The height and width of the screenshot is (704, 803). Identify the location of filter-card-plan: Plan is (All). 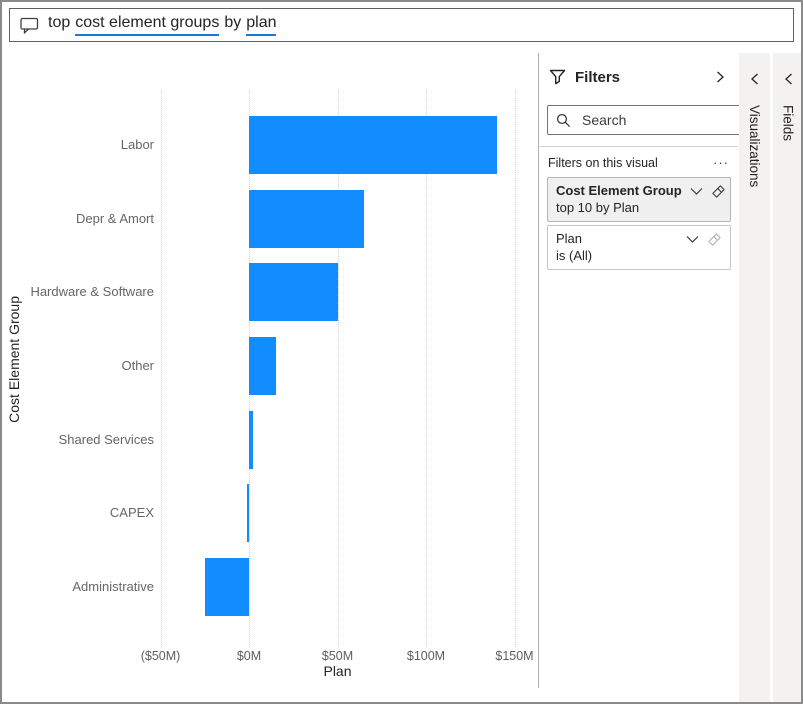
(639, 247).